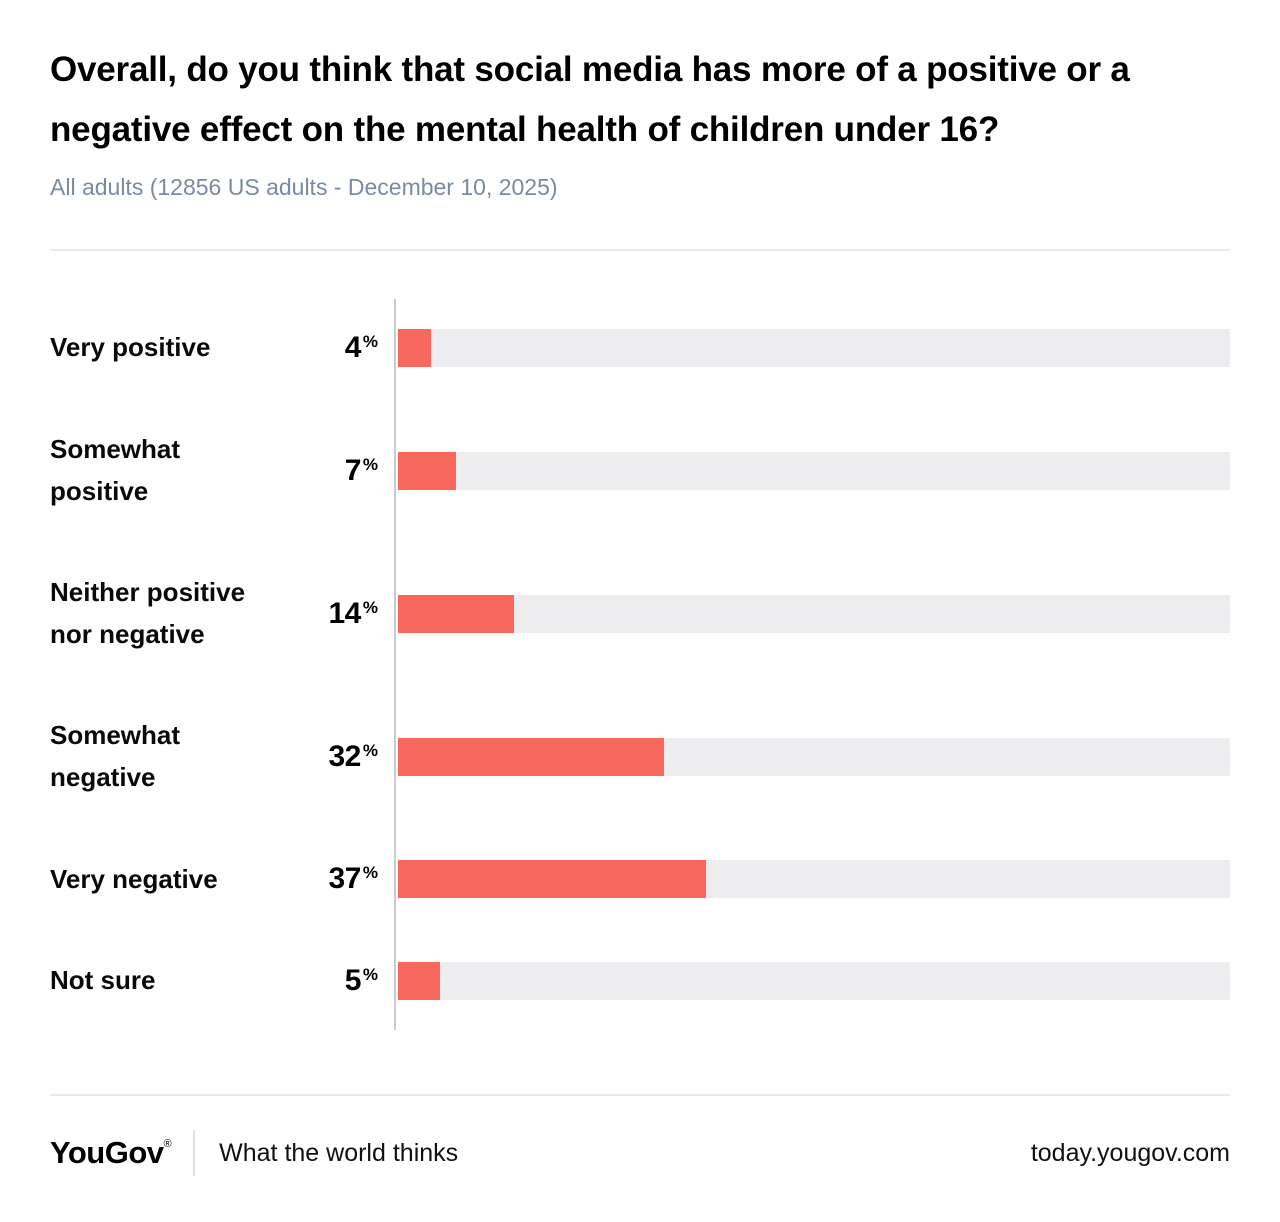  What do you see at coordinates (353, 348) in the screenshot?
I see `value-number: 4` at bounding box center [353, 348].